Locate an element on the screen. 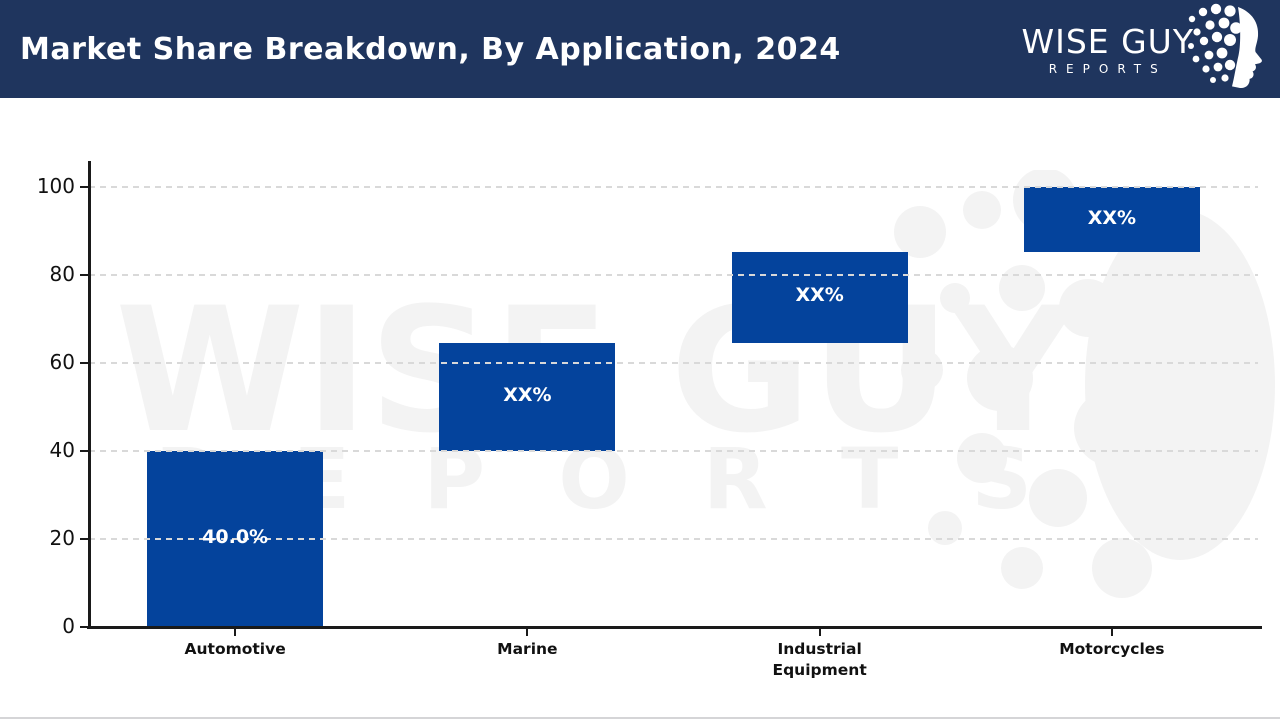  bar-value-label: 40.0% is located at coordinates (235, 537).